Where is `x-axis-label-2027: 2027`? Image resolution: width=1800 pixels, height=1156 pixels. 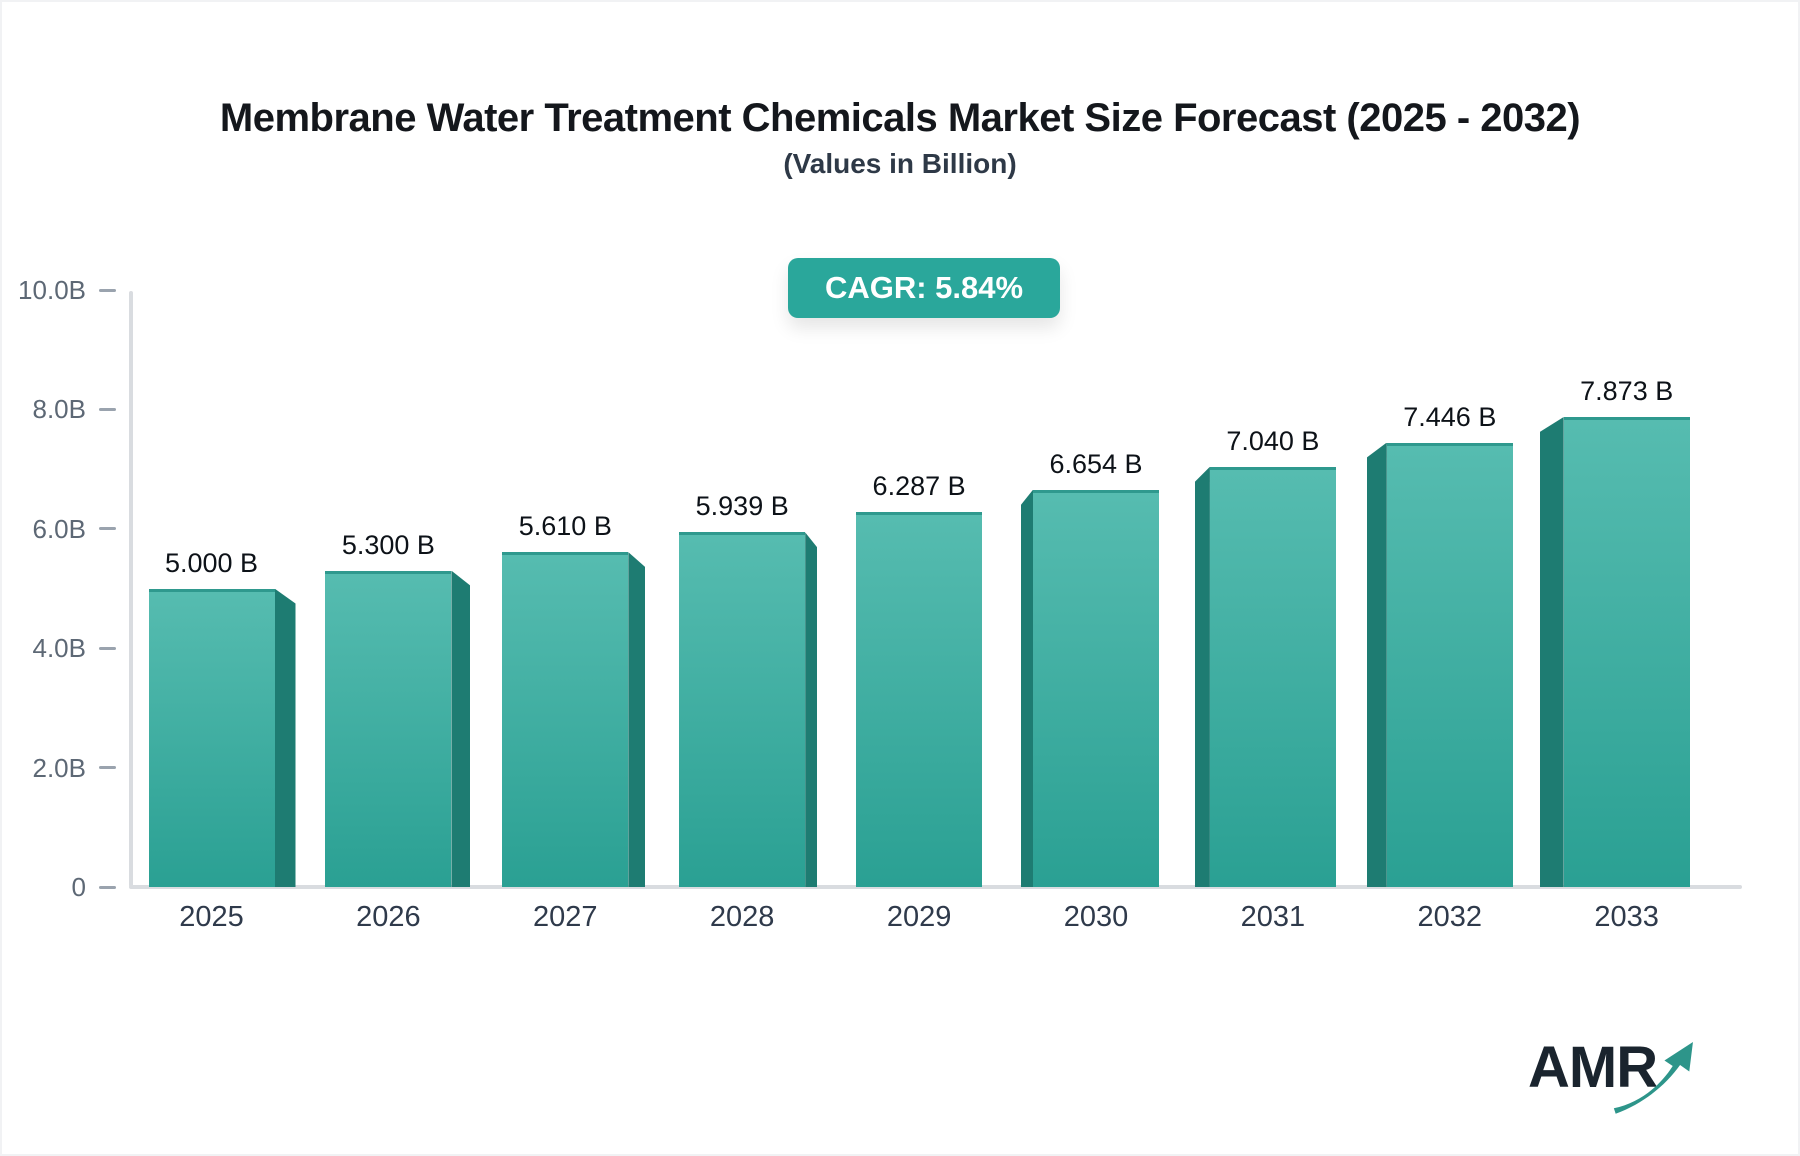 x-axis-label-2027: 2027 is located at coordinates (565, 917).